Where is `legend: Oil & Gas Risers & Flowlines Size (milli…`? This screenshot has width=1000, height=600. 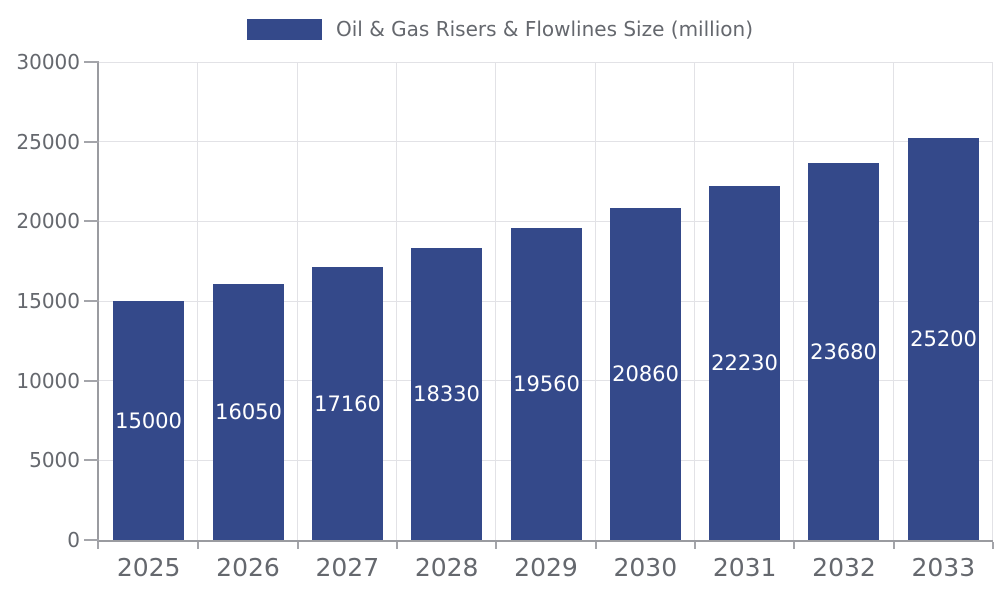
legend: Oil & Gas Risers & Flowlines Size (milli… is located at coordinates (500, 29).